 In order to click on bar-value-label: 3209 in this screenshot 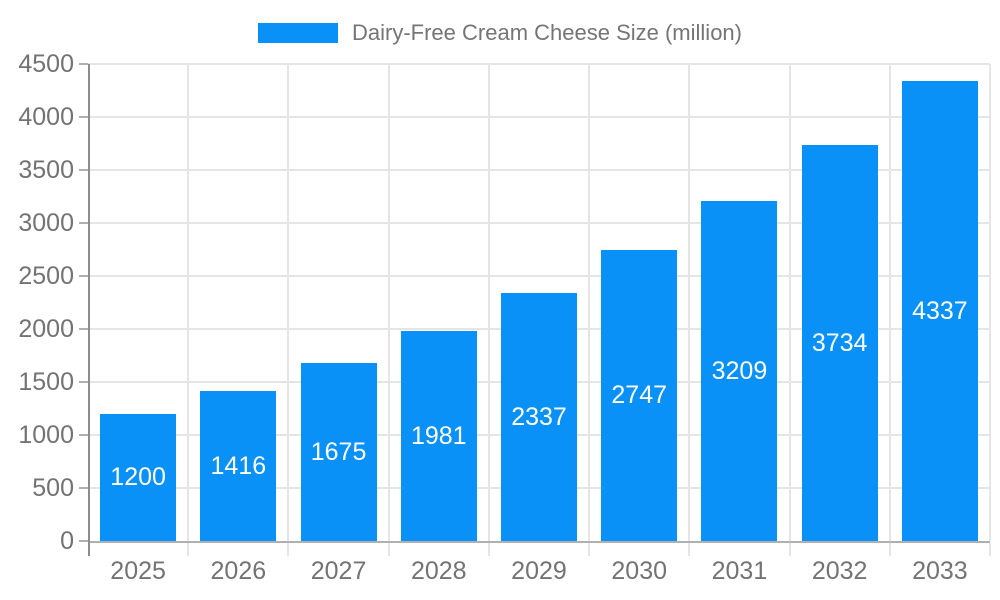, I will do `click(739, 370)`.